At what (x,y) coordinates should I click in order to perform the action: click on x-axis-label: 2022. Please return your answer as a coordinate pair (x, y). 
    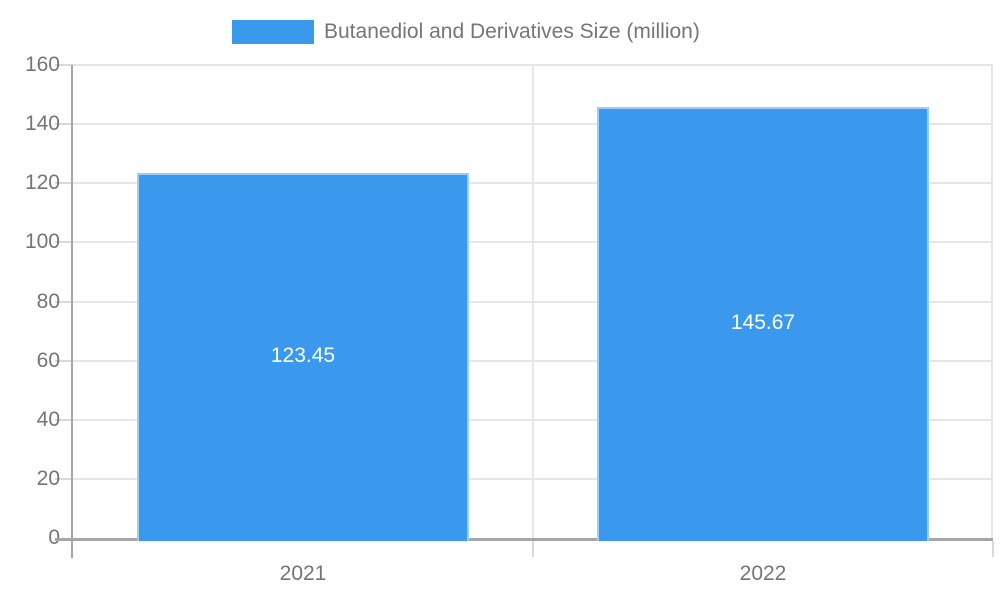
    Looking at the image, I should click on (763, 573).